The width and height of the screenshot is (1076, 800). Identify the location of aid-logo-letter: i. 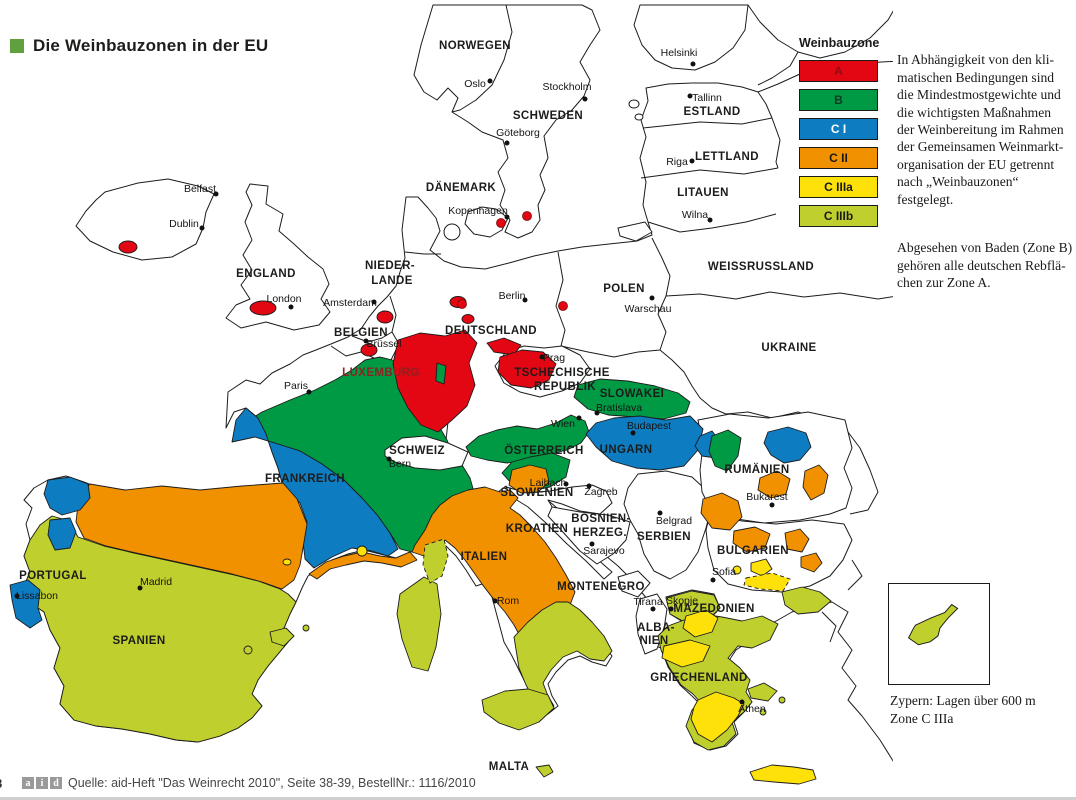
(42, 783).